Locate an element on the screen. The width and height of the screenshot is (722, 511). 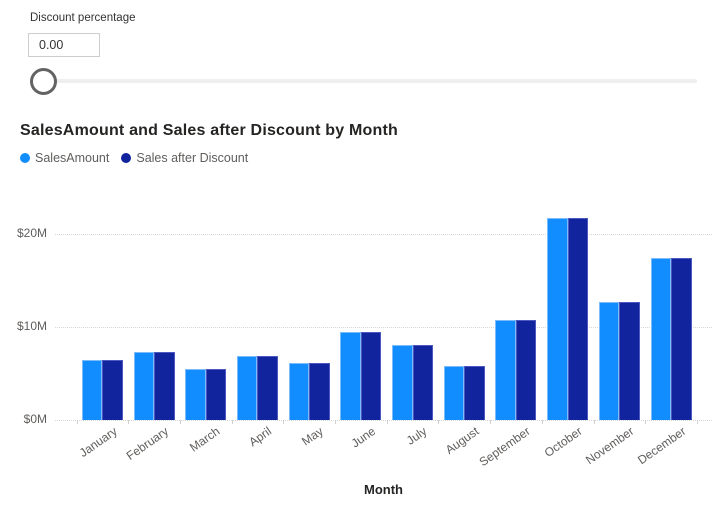
discount-input is located at coordinates (64, 45).